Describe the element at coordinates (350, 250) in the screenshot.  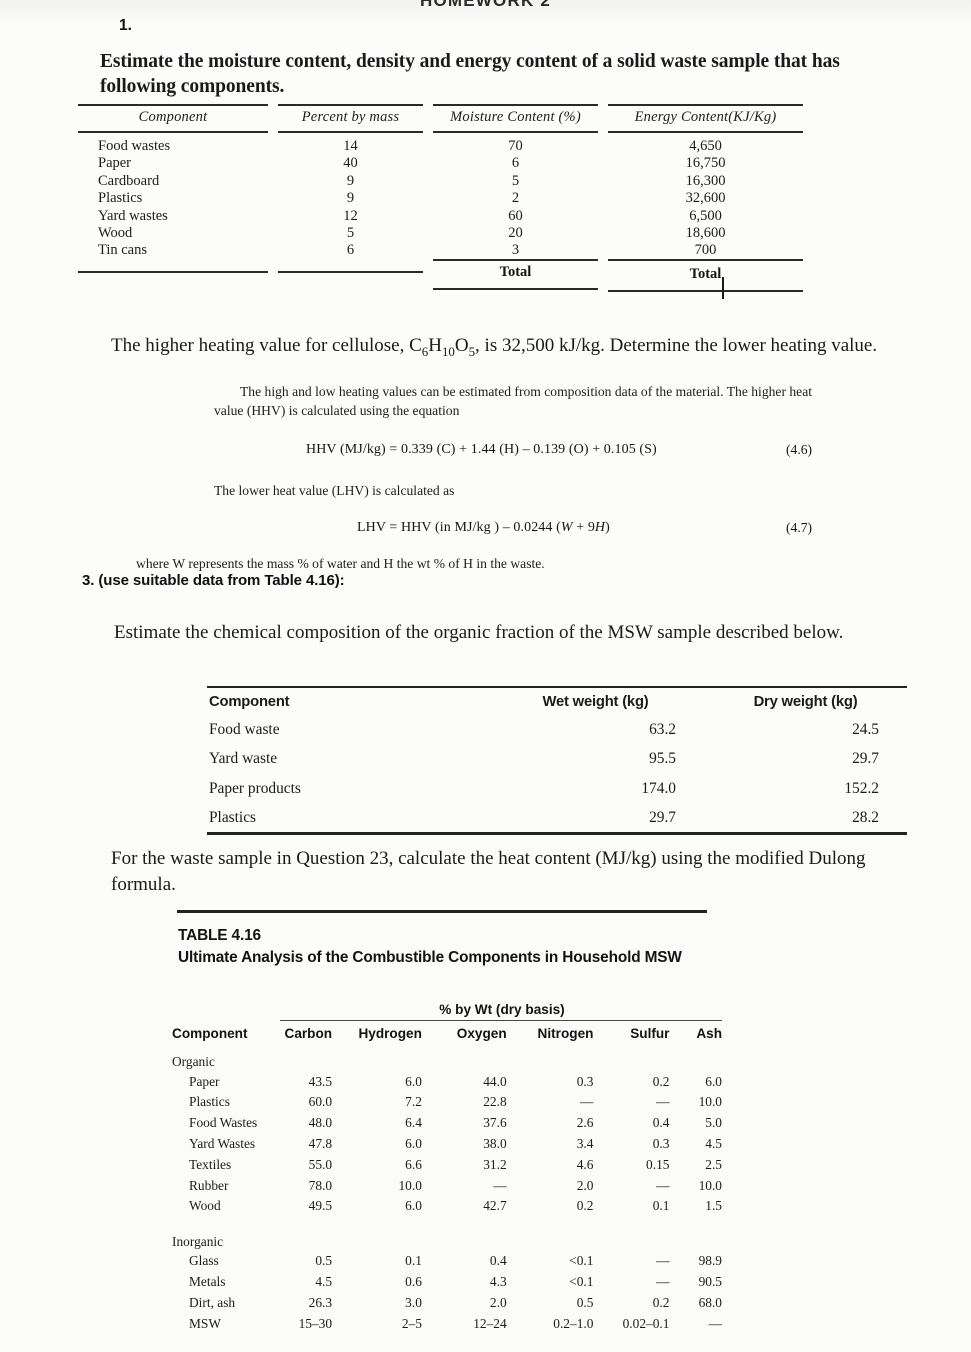
I see `table1-cell-percent: 6` at that location.